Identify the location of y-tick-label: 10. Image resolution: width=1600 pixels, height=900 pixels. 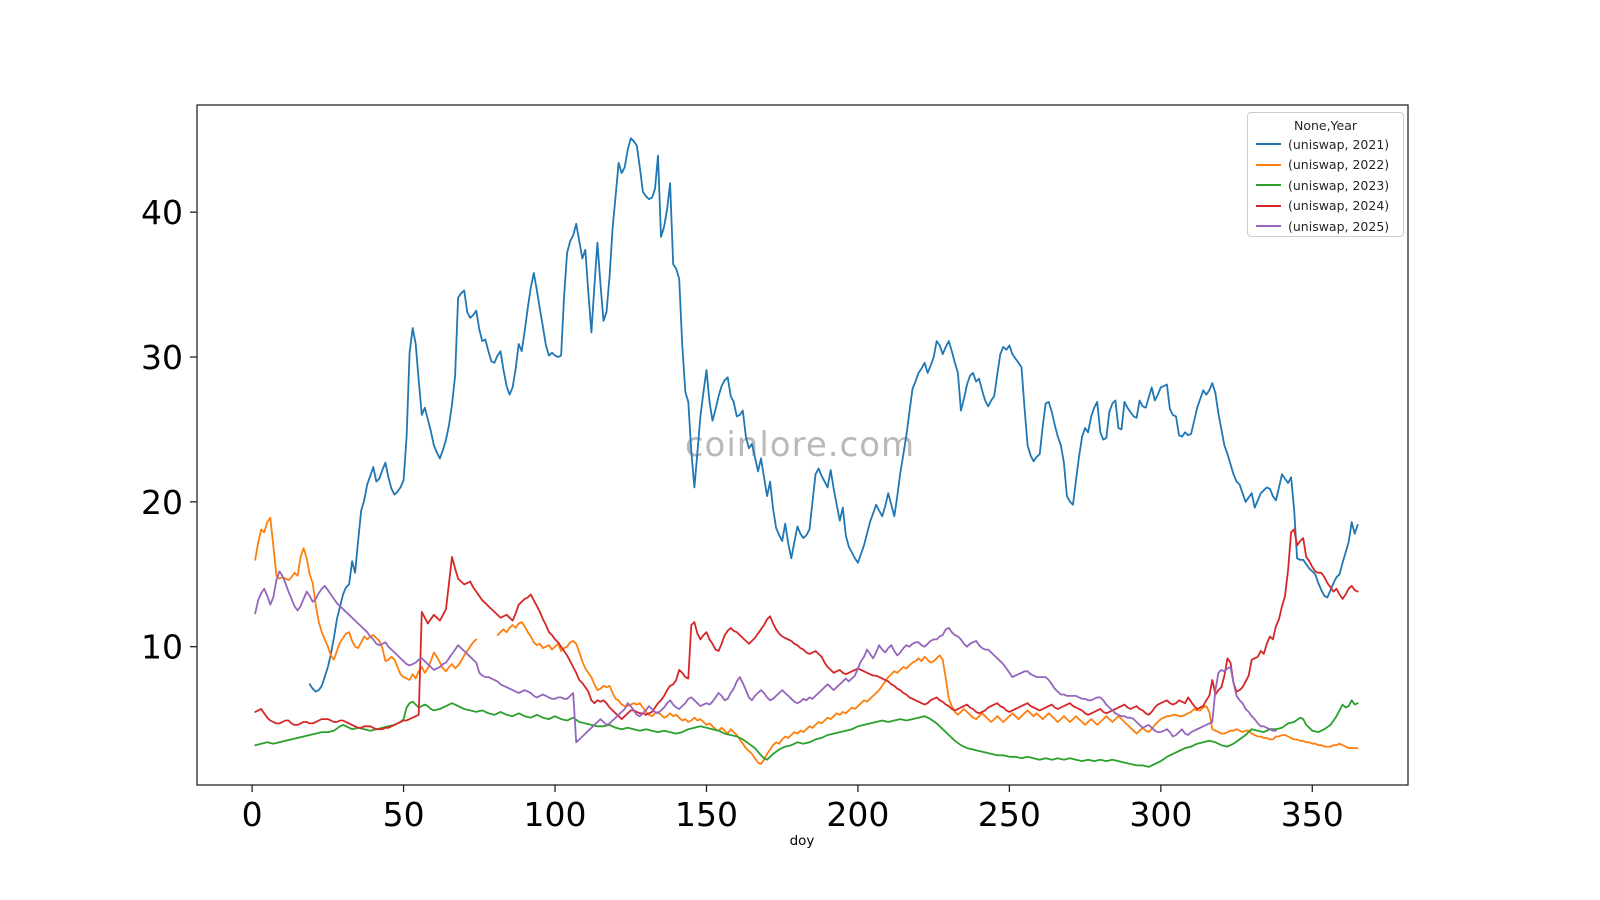
(162, 647).